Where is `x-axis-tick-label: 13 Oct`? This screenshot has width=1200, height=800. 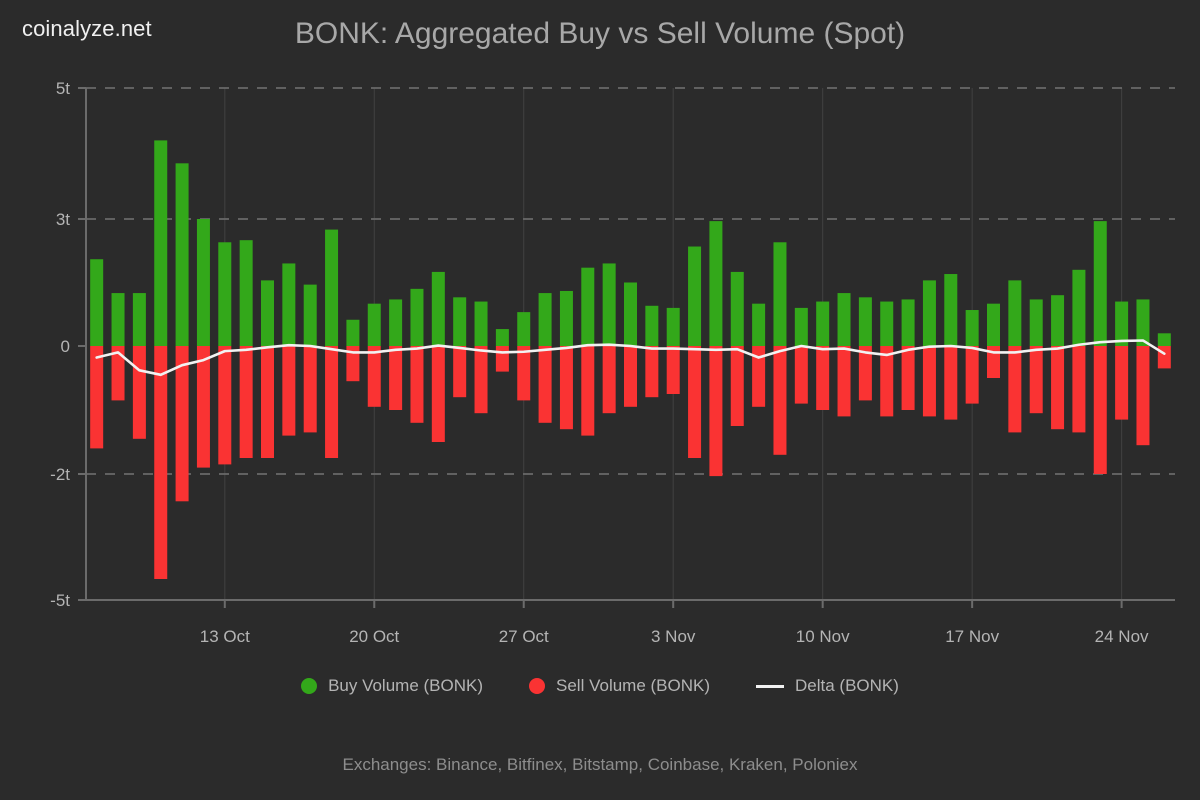 x-axis-tick-label: 13 Oct is located at coordinates (225, 636).